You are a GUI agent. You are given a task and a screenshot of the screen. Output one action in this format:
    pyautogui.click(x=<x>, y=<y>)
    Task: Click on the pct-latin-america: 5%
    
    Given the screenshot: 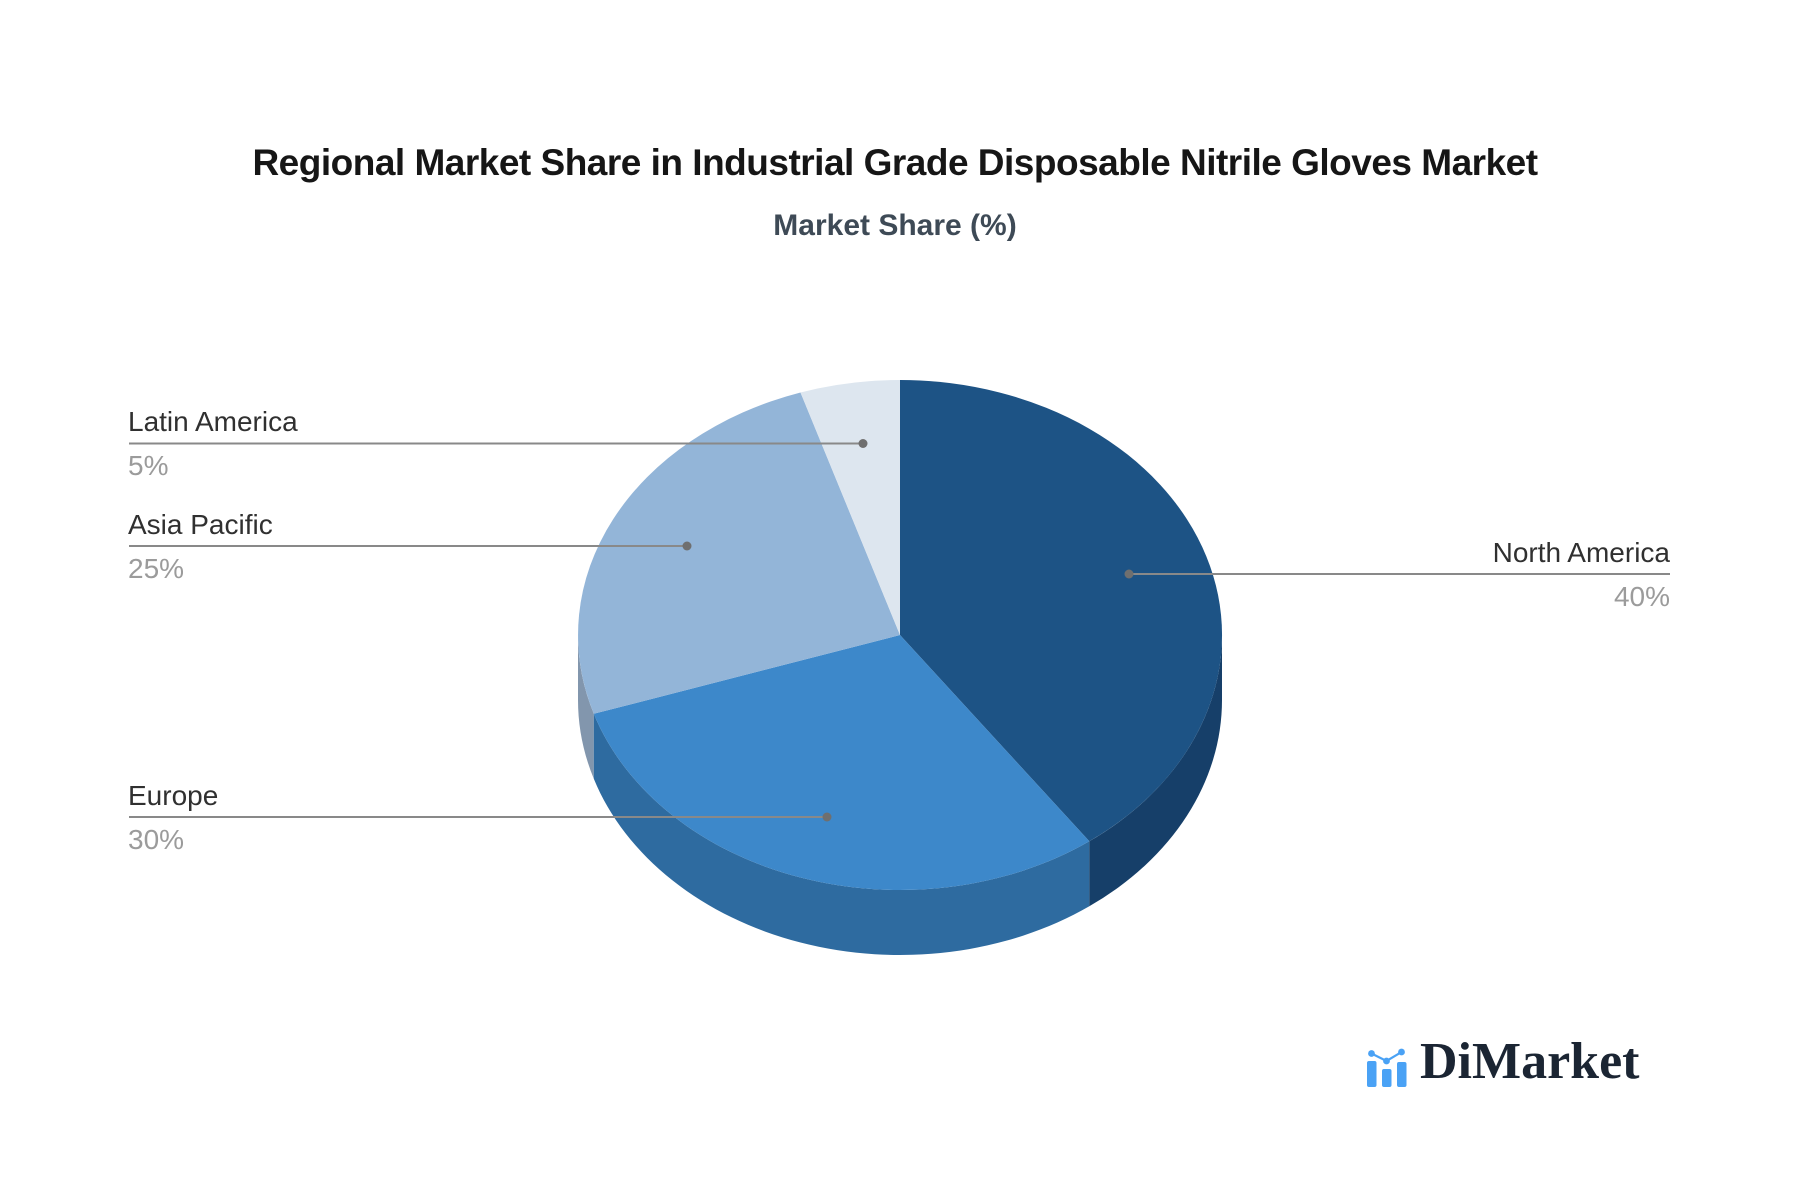 What is the action you would take?
    pyautogui.click(x=148, y=465)
    